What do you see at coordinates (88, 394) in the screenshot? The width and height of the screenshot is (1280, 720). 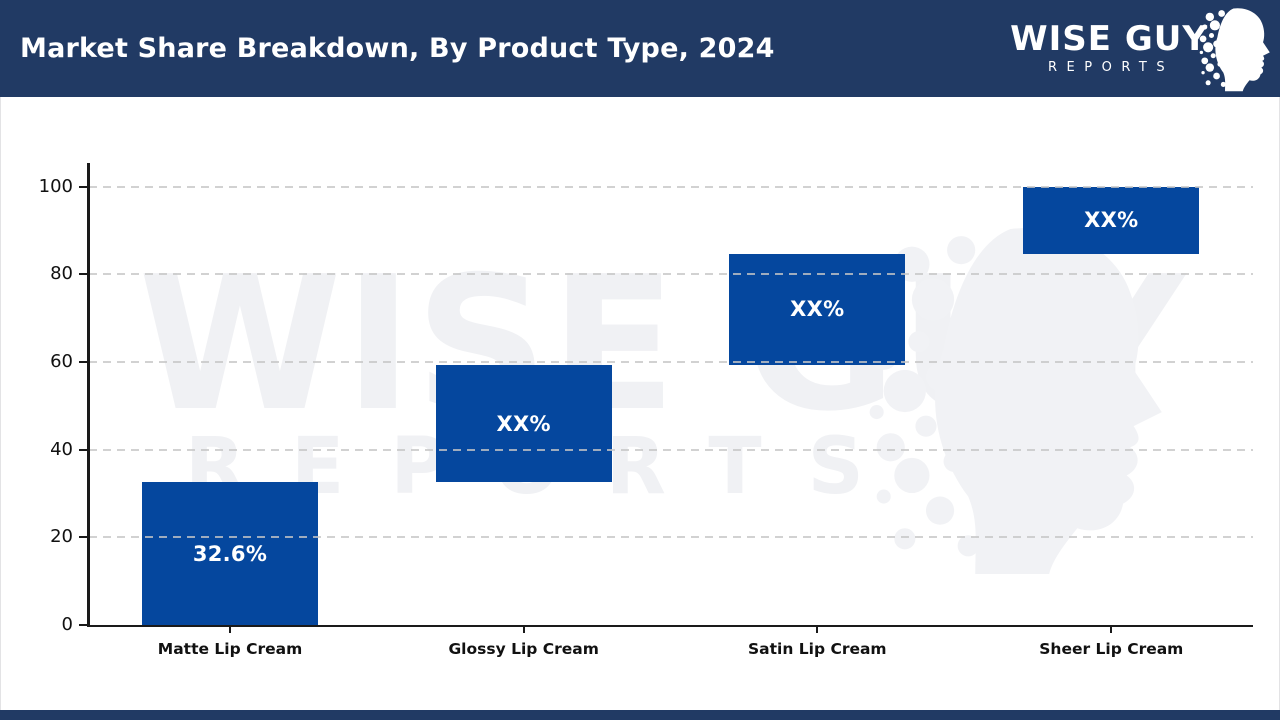 I see `y-axis-line` at bounding box center [88, 394].